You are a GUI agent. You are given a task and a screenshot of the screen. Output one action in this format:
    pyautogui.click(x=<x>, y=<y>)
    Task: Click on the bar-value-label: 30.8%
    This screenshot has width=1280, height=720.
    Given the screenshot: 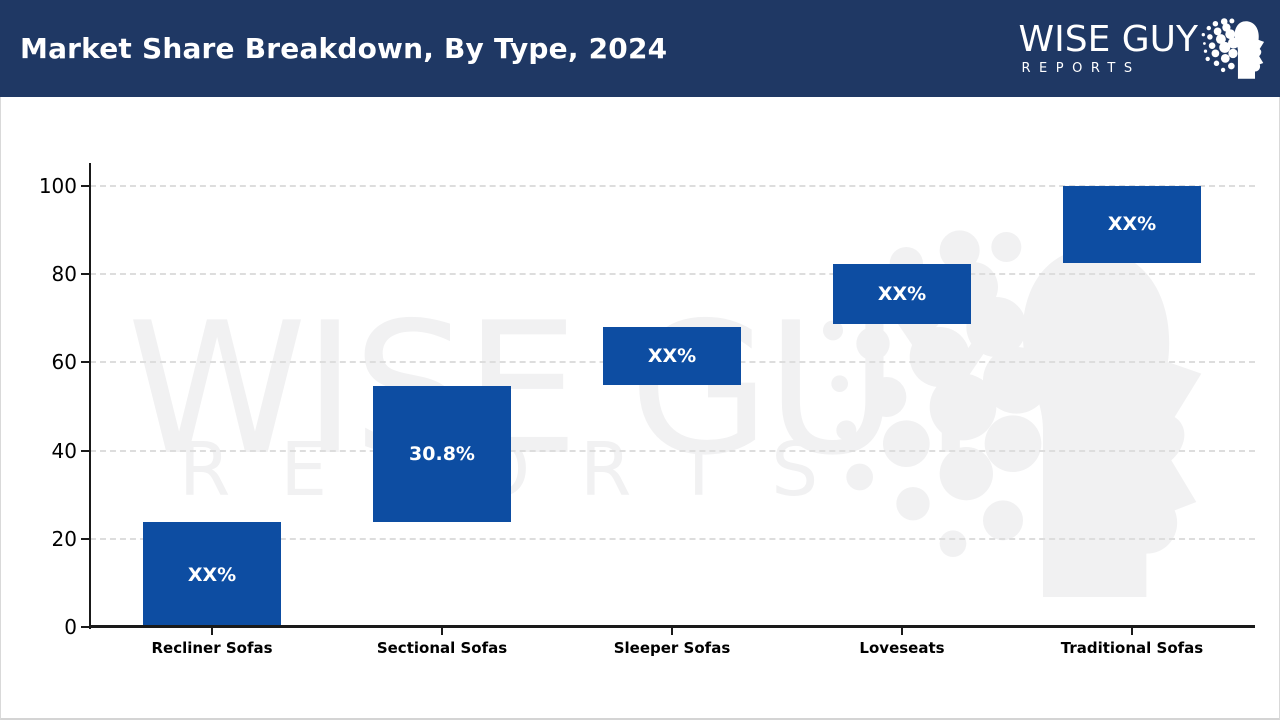 What is the action you would take?
    pyautogui.click(x=442, y=454)
    